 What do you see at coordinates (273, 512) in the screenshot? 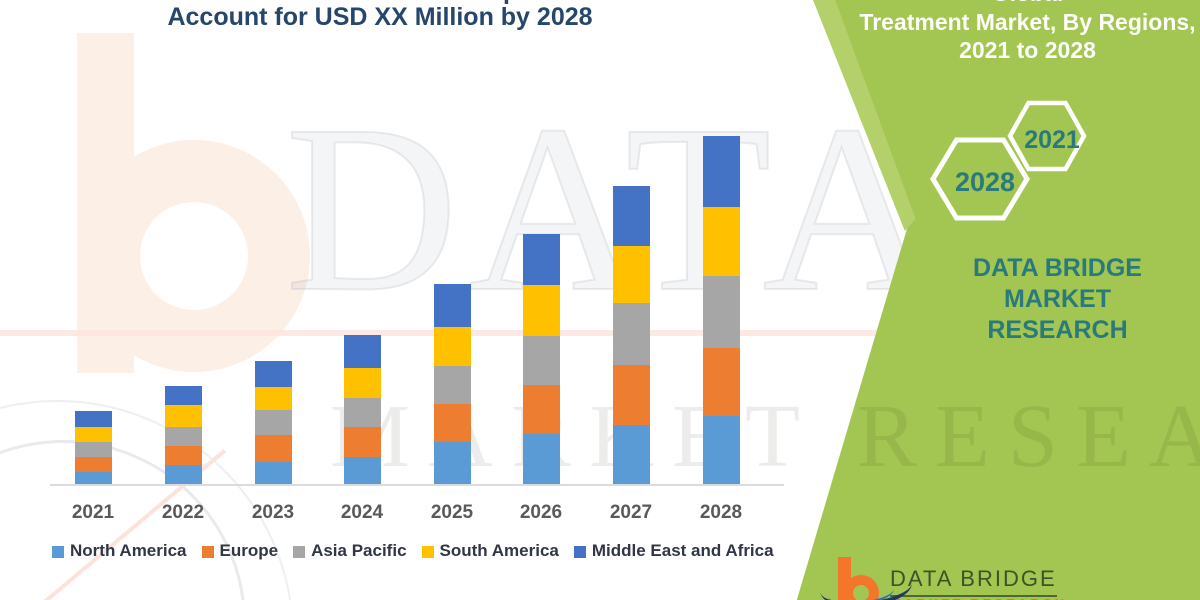
I see `x-axis-label-2023: 2023` at bounding box center [273, 512].